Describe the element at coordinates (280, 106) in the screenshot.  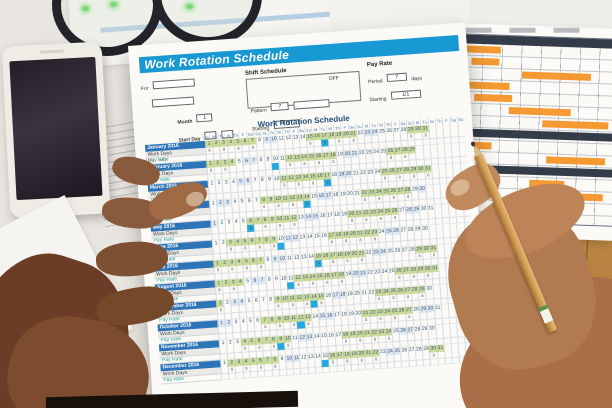
I see `pattern-field: 7` at that location.